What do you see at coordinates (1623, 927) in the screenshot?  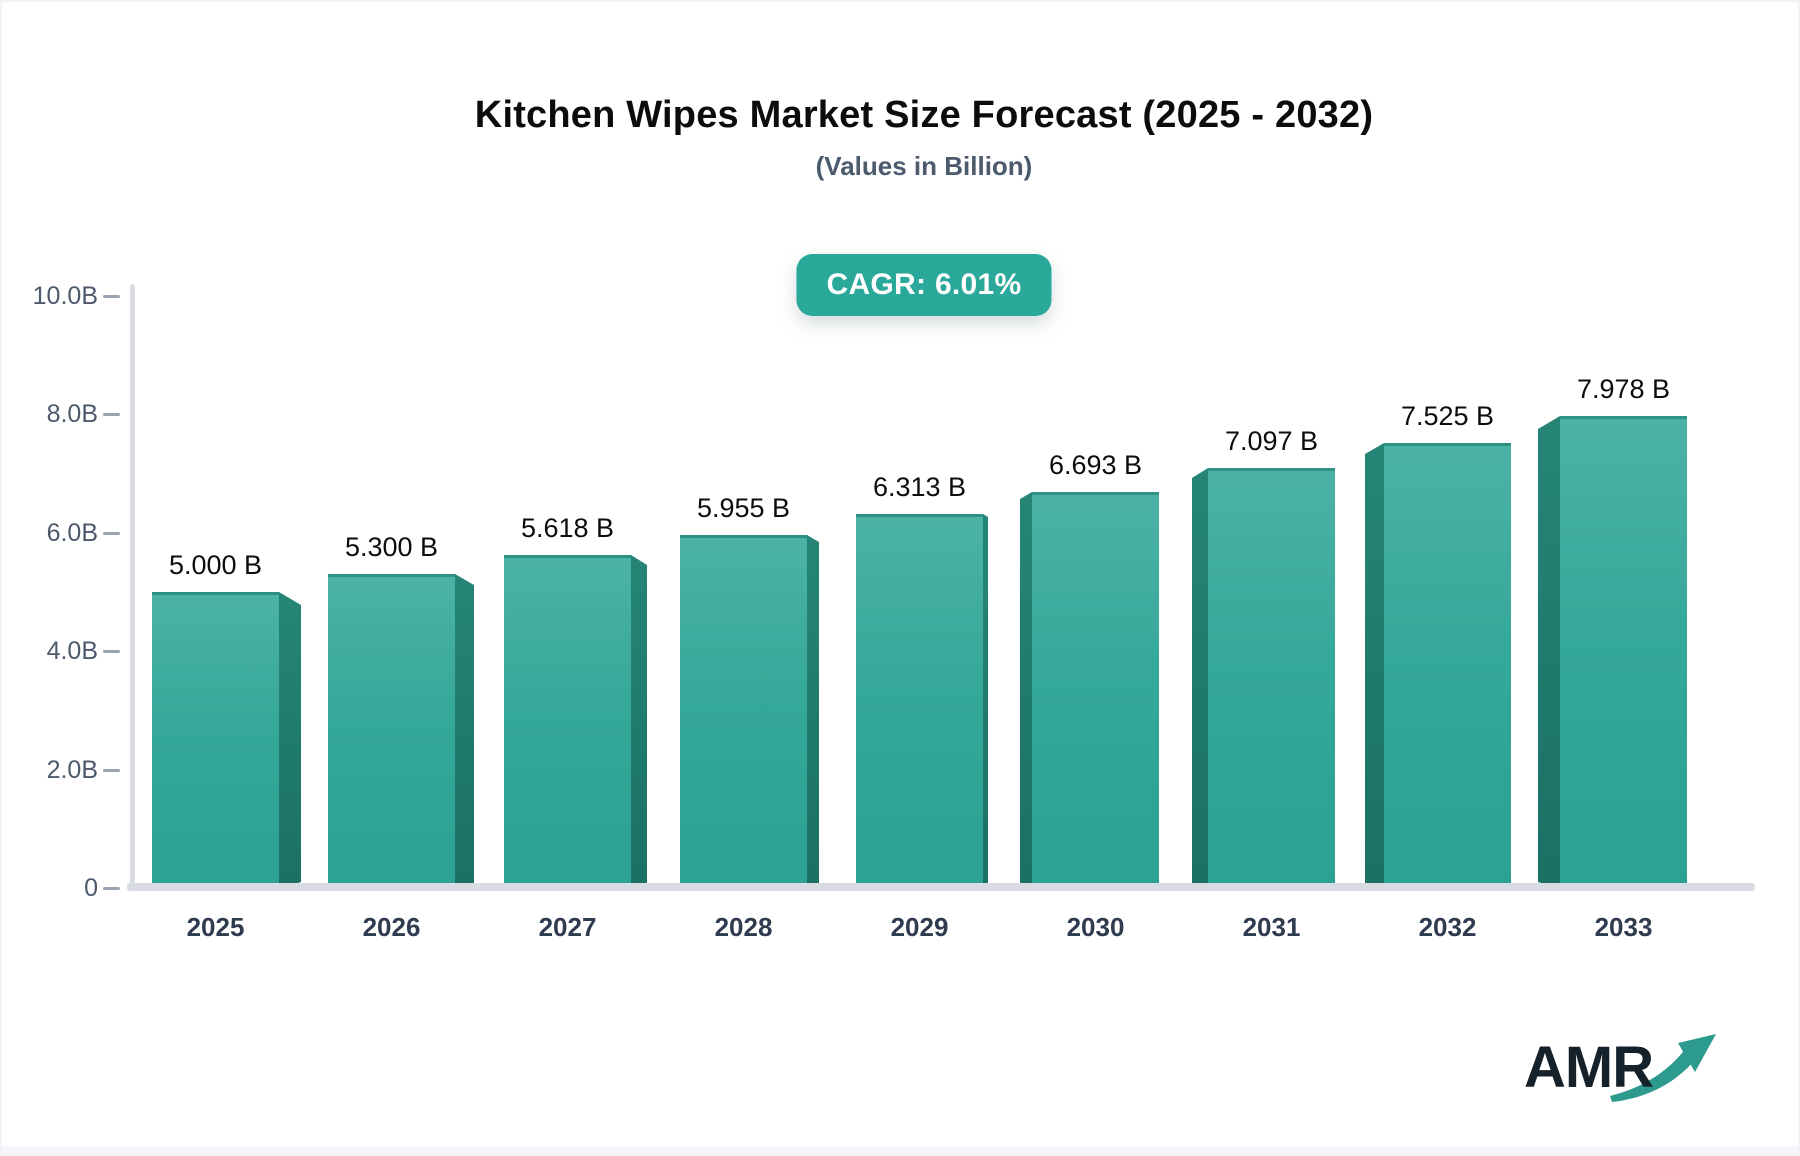 I see `x-axis-label: 2033` at bounding box center [1623, 927].